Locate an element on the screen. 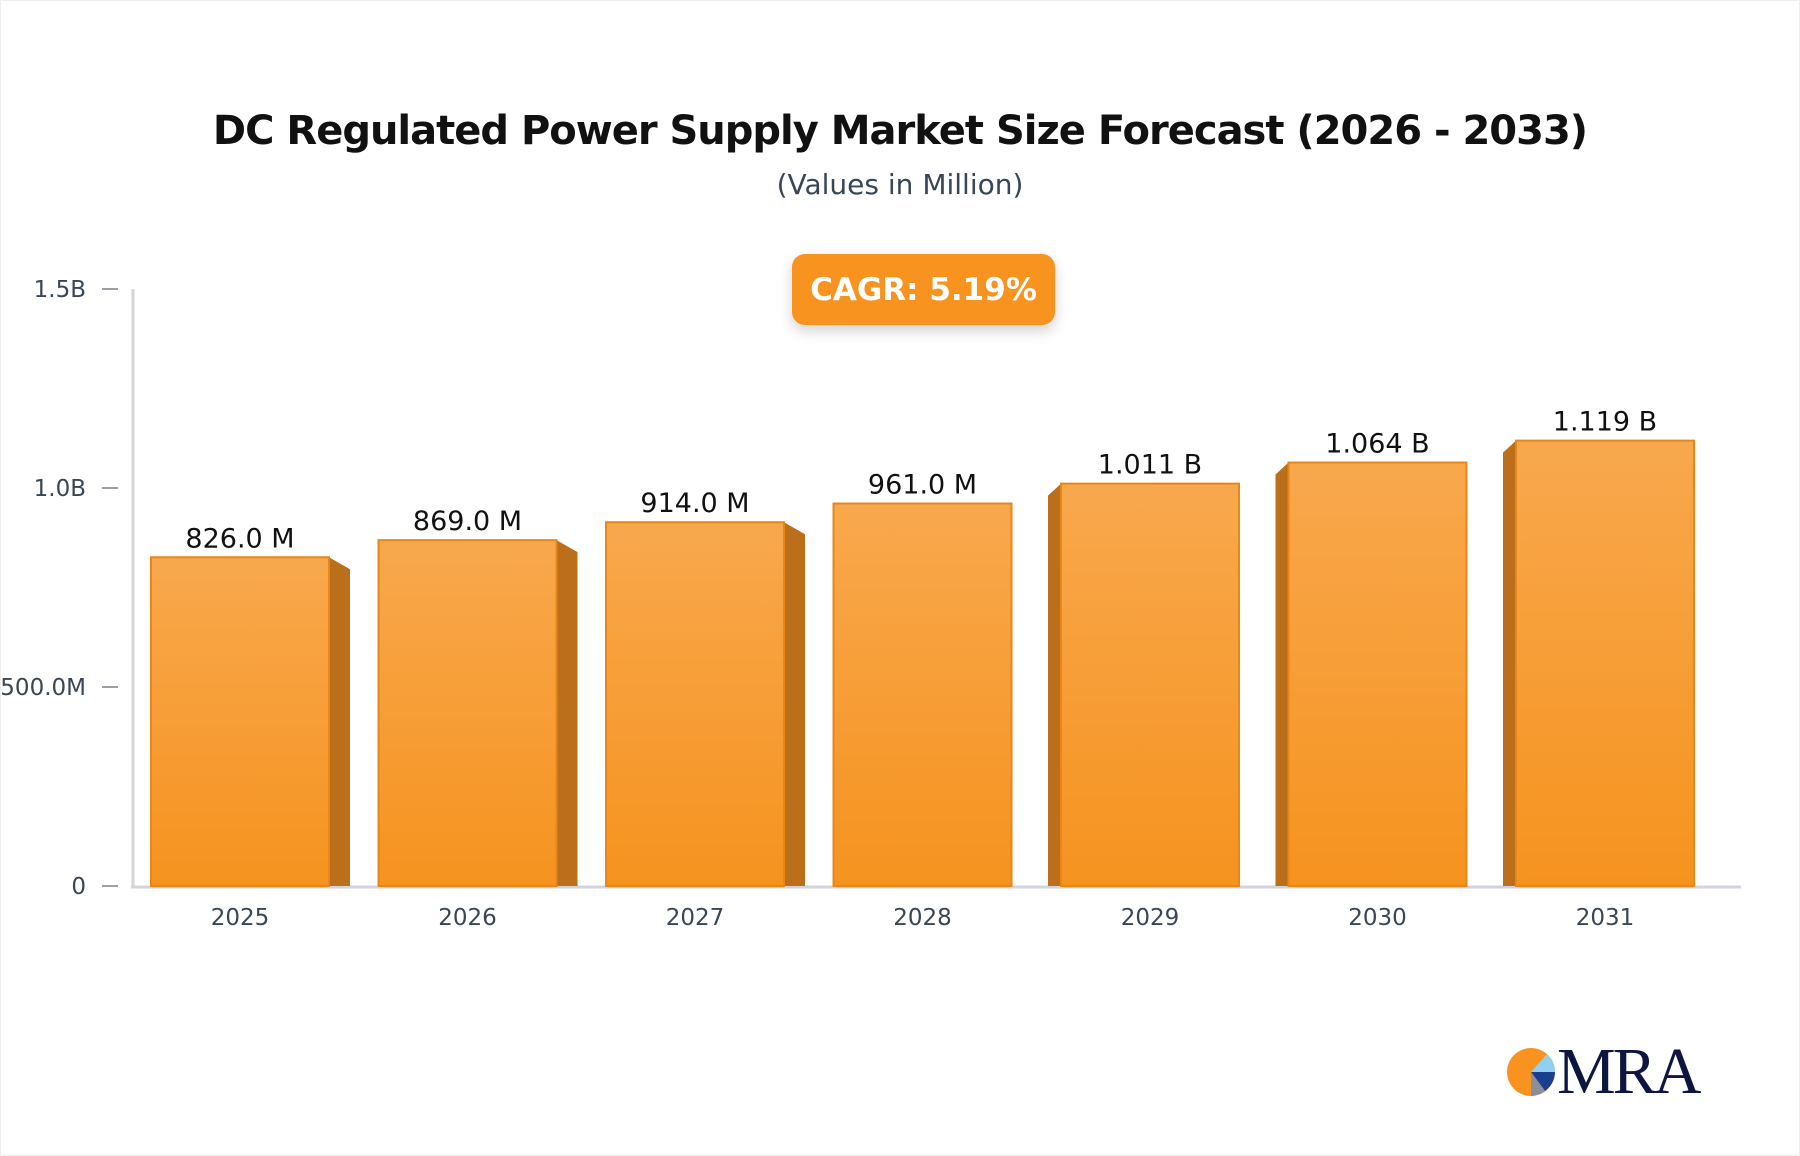 The image size is (1800, 1156). bar-face-2031 is located at coordinates (1605, 663).